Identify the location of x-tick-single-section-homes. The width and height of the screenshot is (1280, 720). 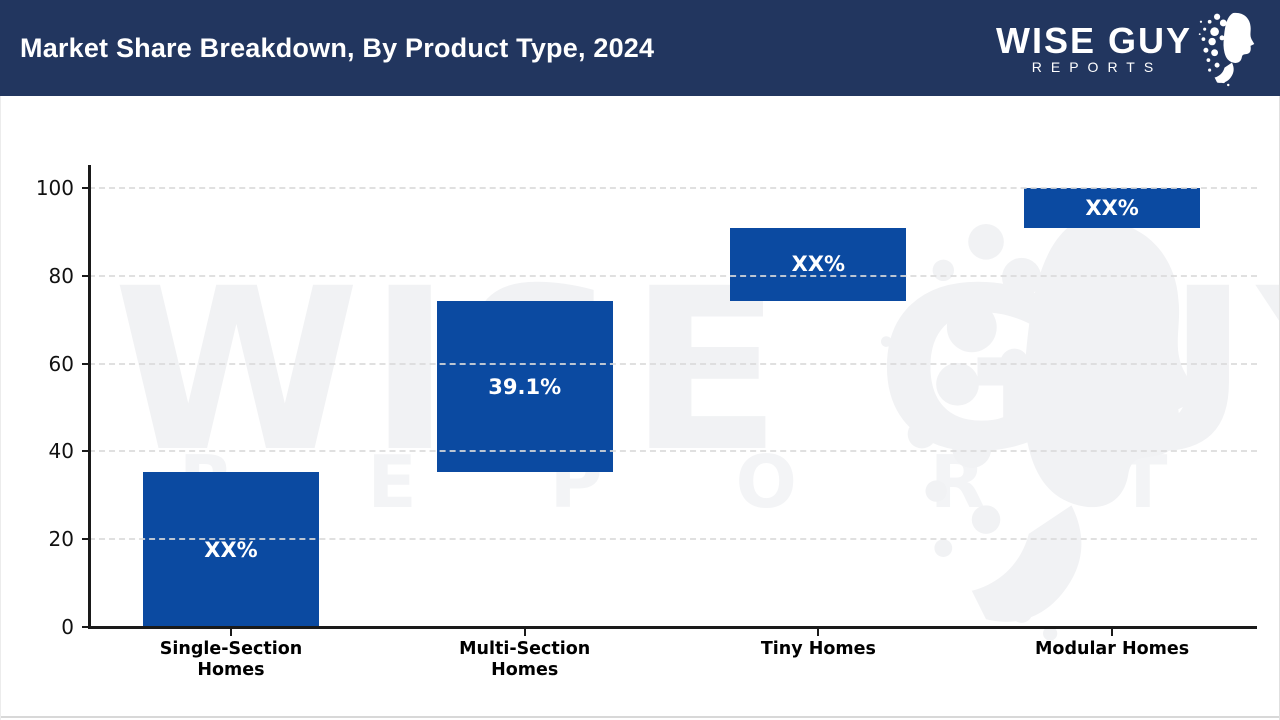
(231, 632).